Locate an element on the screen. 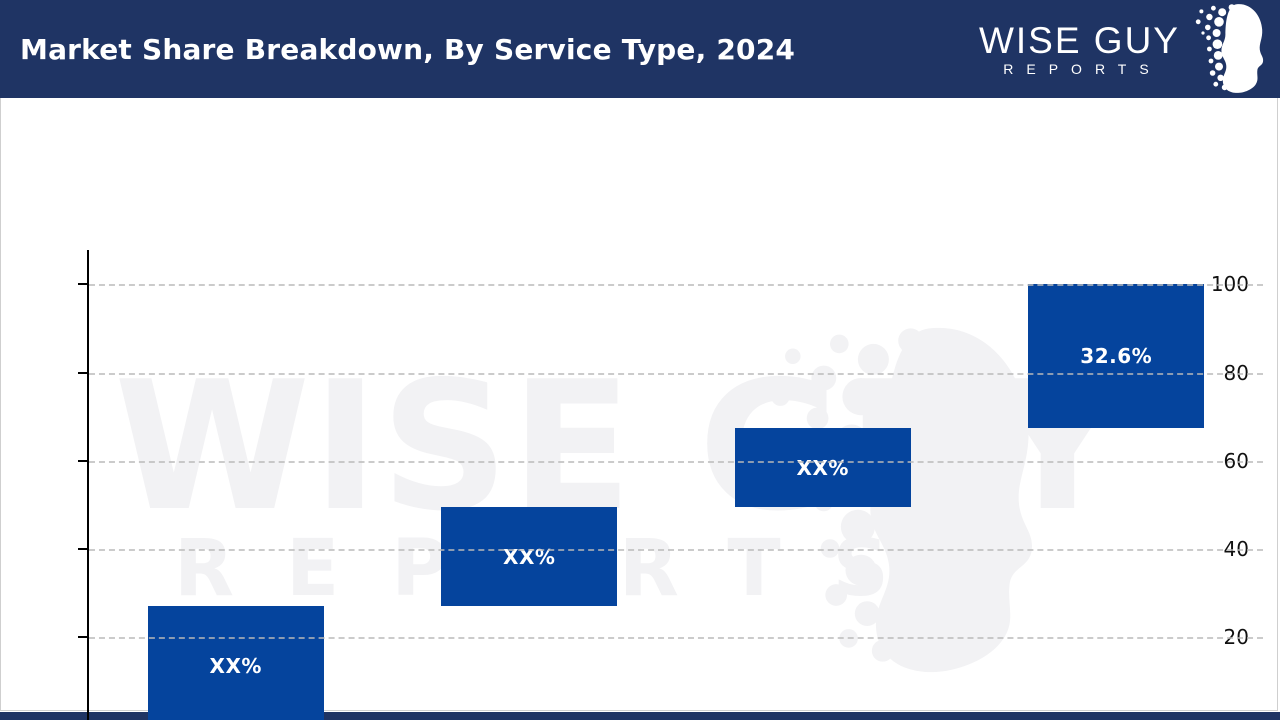 The height and width of the screenshot is (720, 1280). bar-segment: 32.6% is located at coordinates (1116, 356).